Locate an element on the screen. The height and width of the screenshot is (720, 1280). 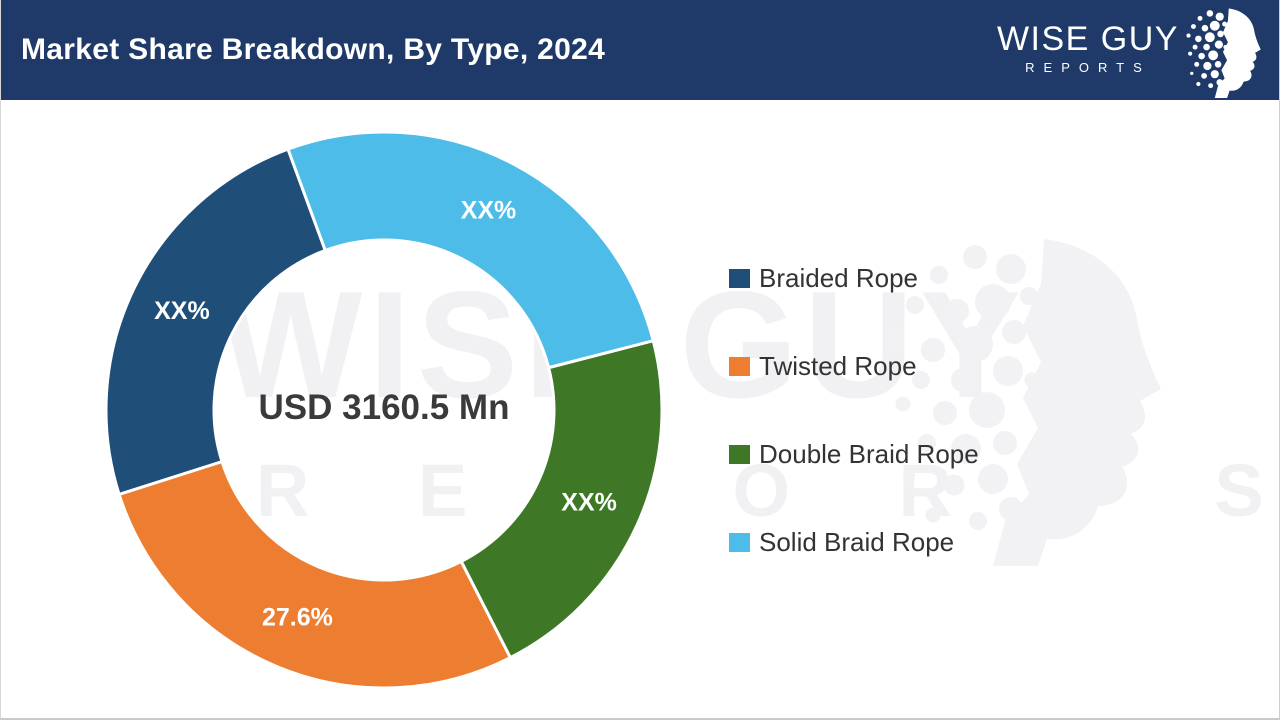
legend-item-label: Solid Braid Rope is located at coordinates (857, 541).